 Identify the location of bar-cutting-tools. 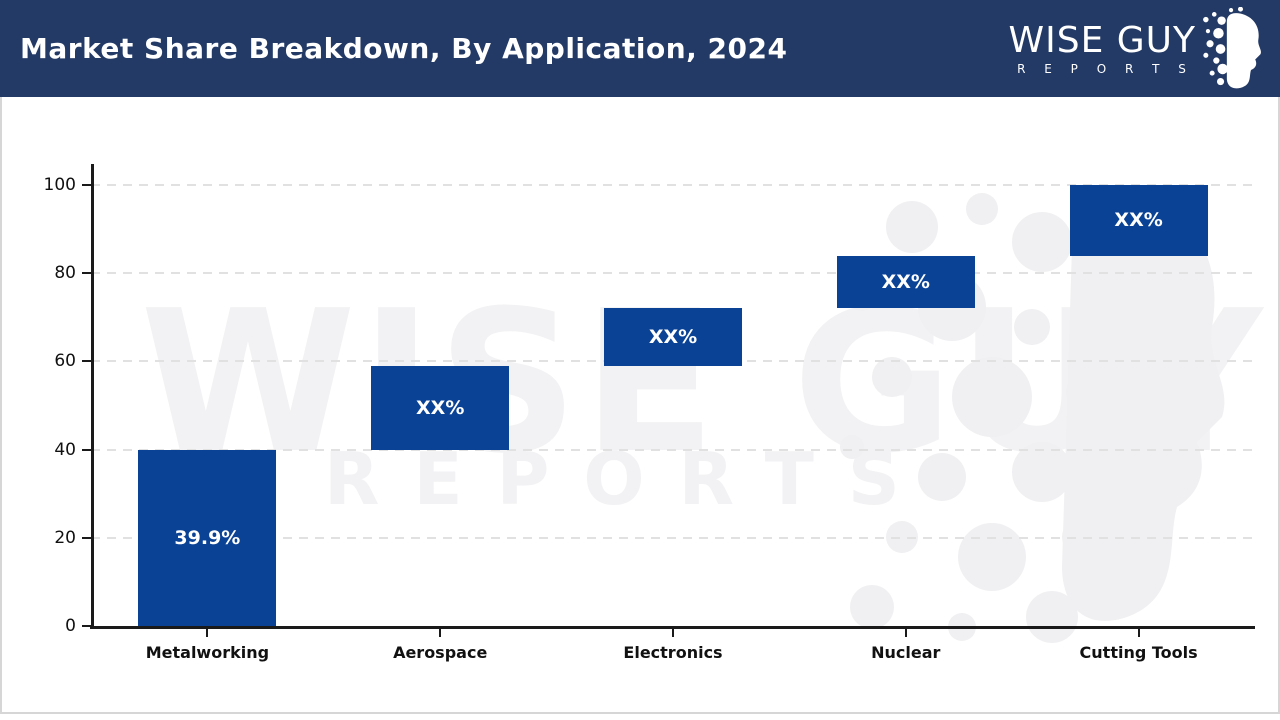
(1138, 220).